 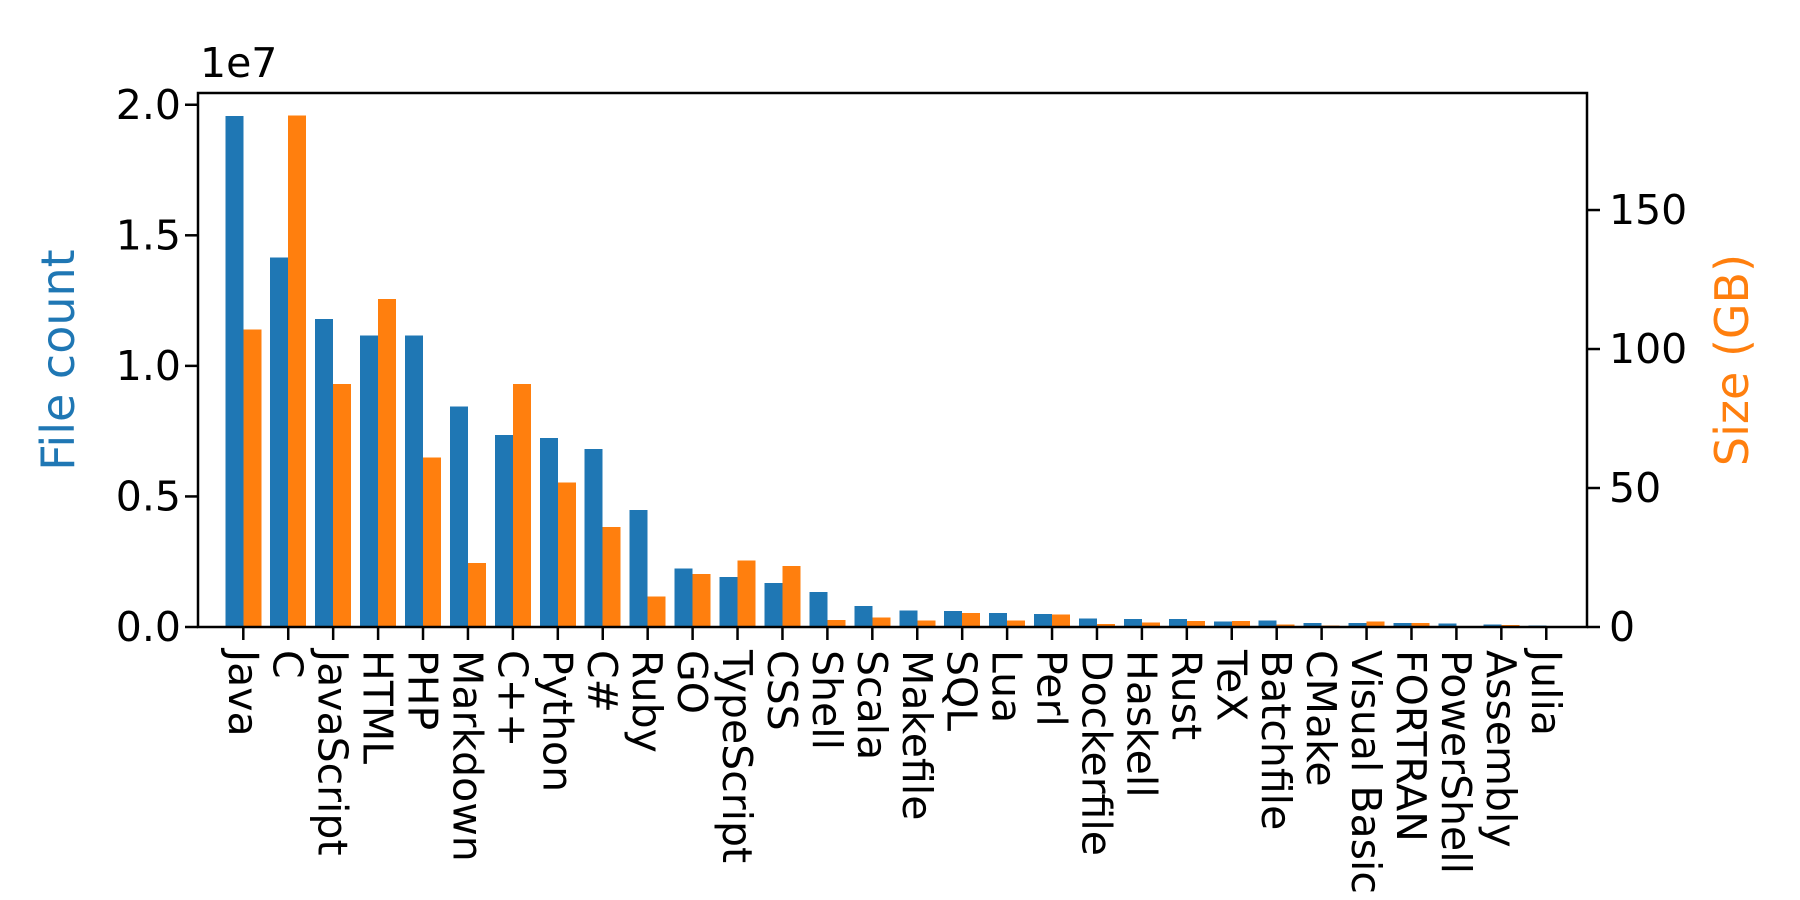 What do you see at coordinates (692, 682) in the screenshot?
I see `x-tick-label-GO: GO` at bounding box center [692, 682].